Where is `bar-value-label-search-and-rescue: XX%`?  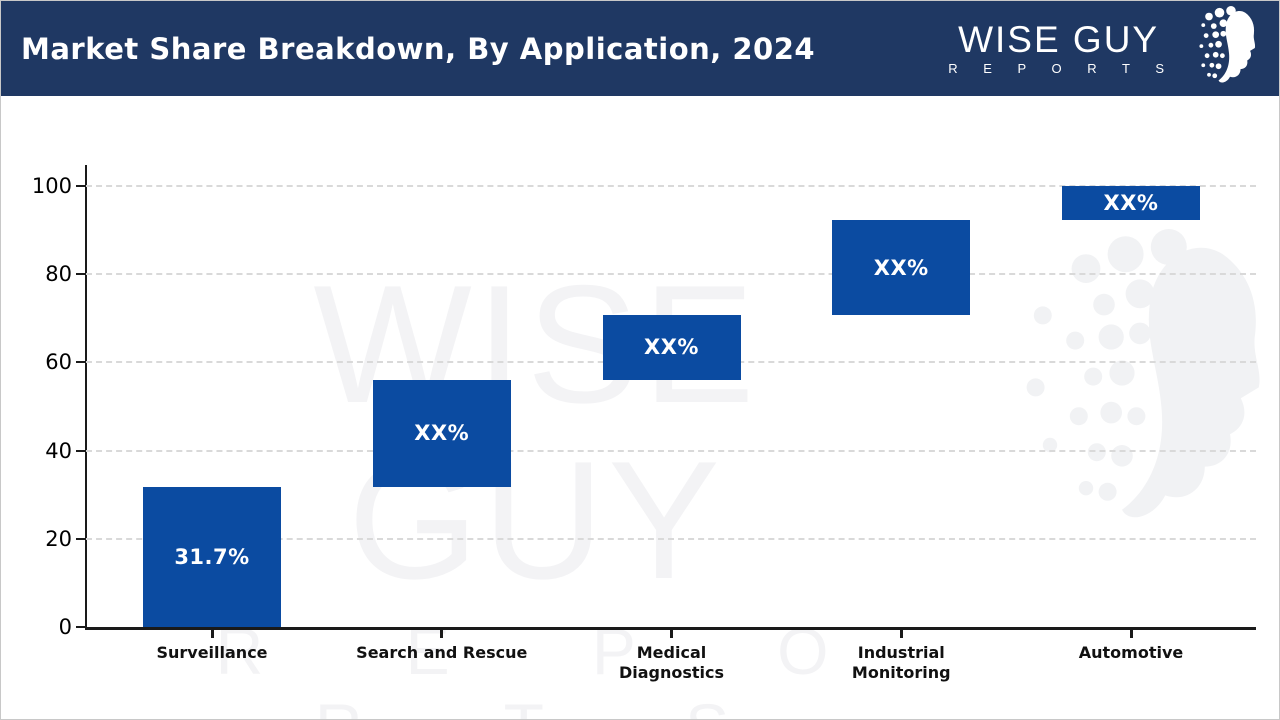 bar-value-label-search-and-rescue: XX% is located at coordinates (442, 433).